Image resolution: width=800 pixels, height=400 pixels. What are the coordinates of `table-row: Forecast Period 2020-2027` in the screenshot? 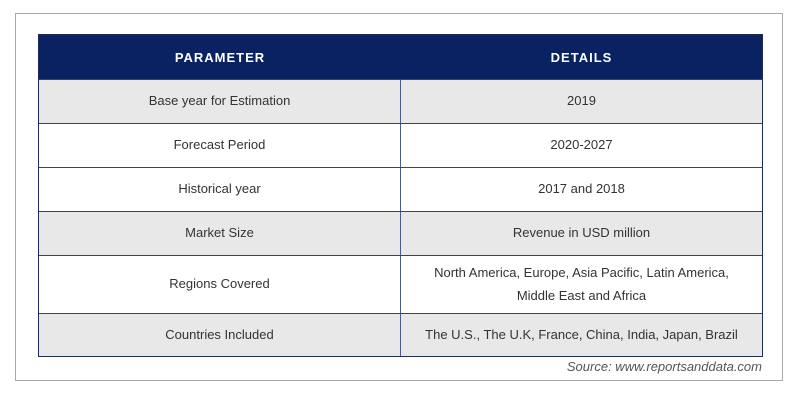 It's located at (400, 145).